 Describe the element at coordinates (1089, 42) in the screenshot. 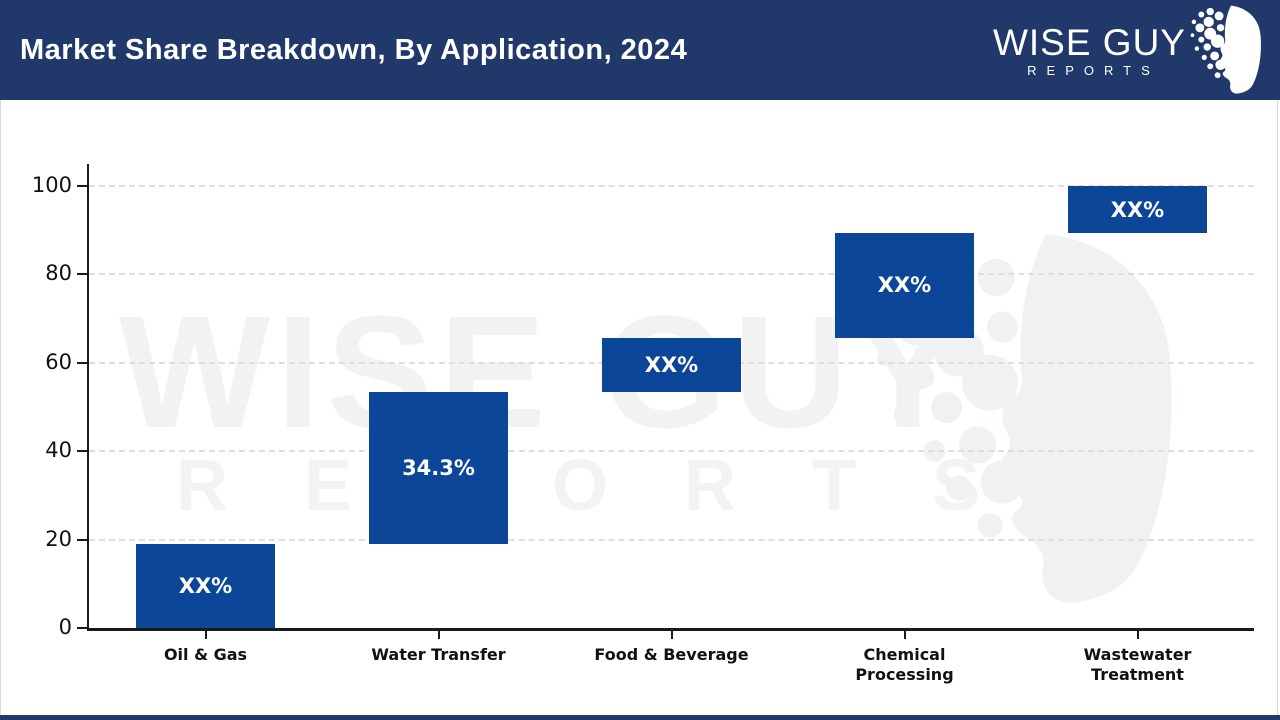

I see `logo-wordmark: WISE GUY` at that location.